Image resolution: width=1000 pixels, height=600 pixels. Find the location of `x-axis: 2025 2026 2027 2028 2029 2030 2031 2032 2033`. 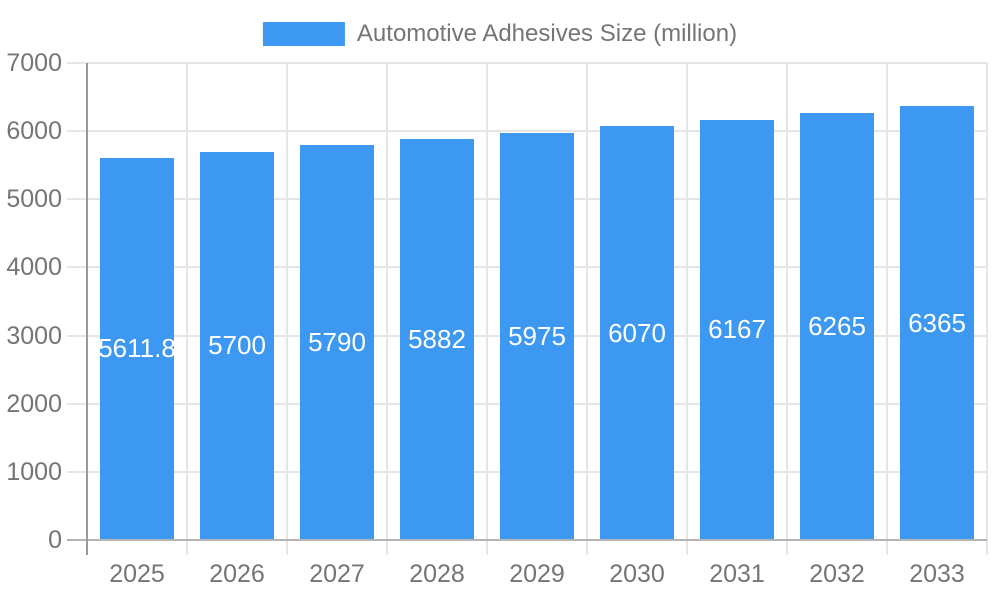

x-axis: 2025 2026 2027 2028 2029 2030 2031 2032 2033 is located at coordinates (537, 578).